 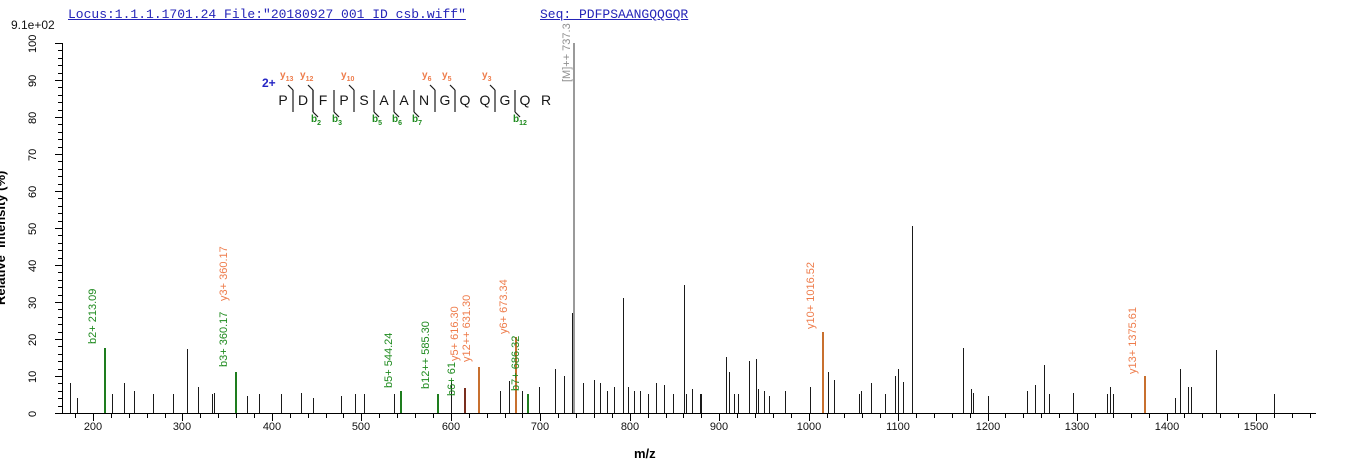 What do you see at coordinates (630, 427) in the screenshot?
I see `x-tick-label: 800` at bounding box center [630, 427].